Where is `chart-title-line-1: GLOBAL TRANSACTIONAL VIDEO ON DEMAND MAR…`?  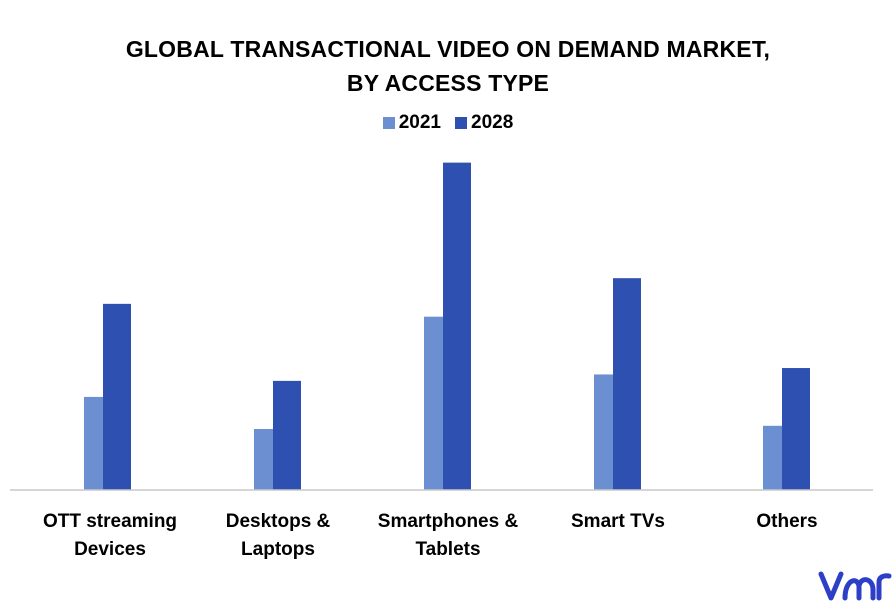
chart-title-line-1: GLOBAL TRANSACTIONAL VIDEO ON DEMAND MAR… is located at coordinates (448, 49).